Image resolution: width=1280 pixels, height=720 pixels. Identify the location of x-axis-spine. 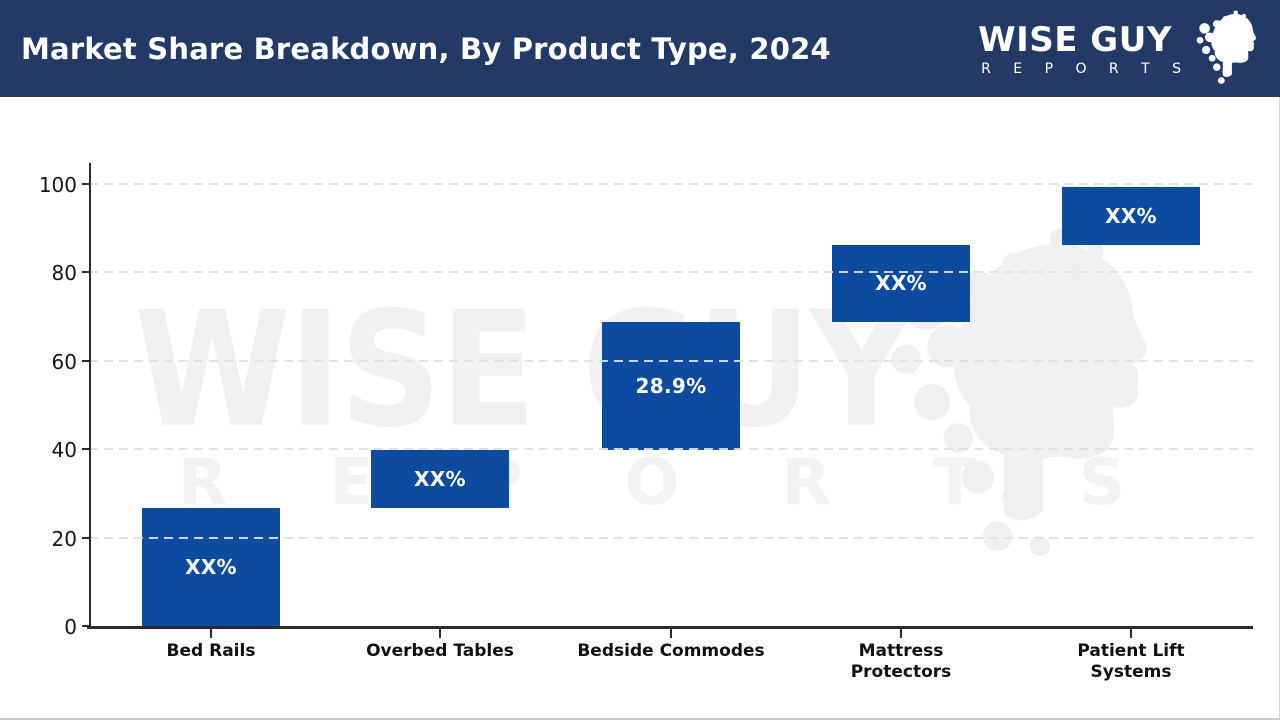
(670, 627).